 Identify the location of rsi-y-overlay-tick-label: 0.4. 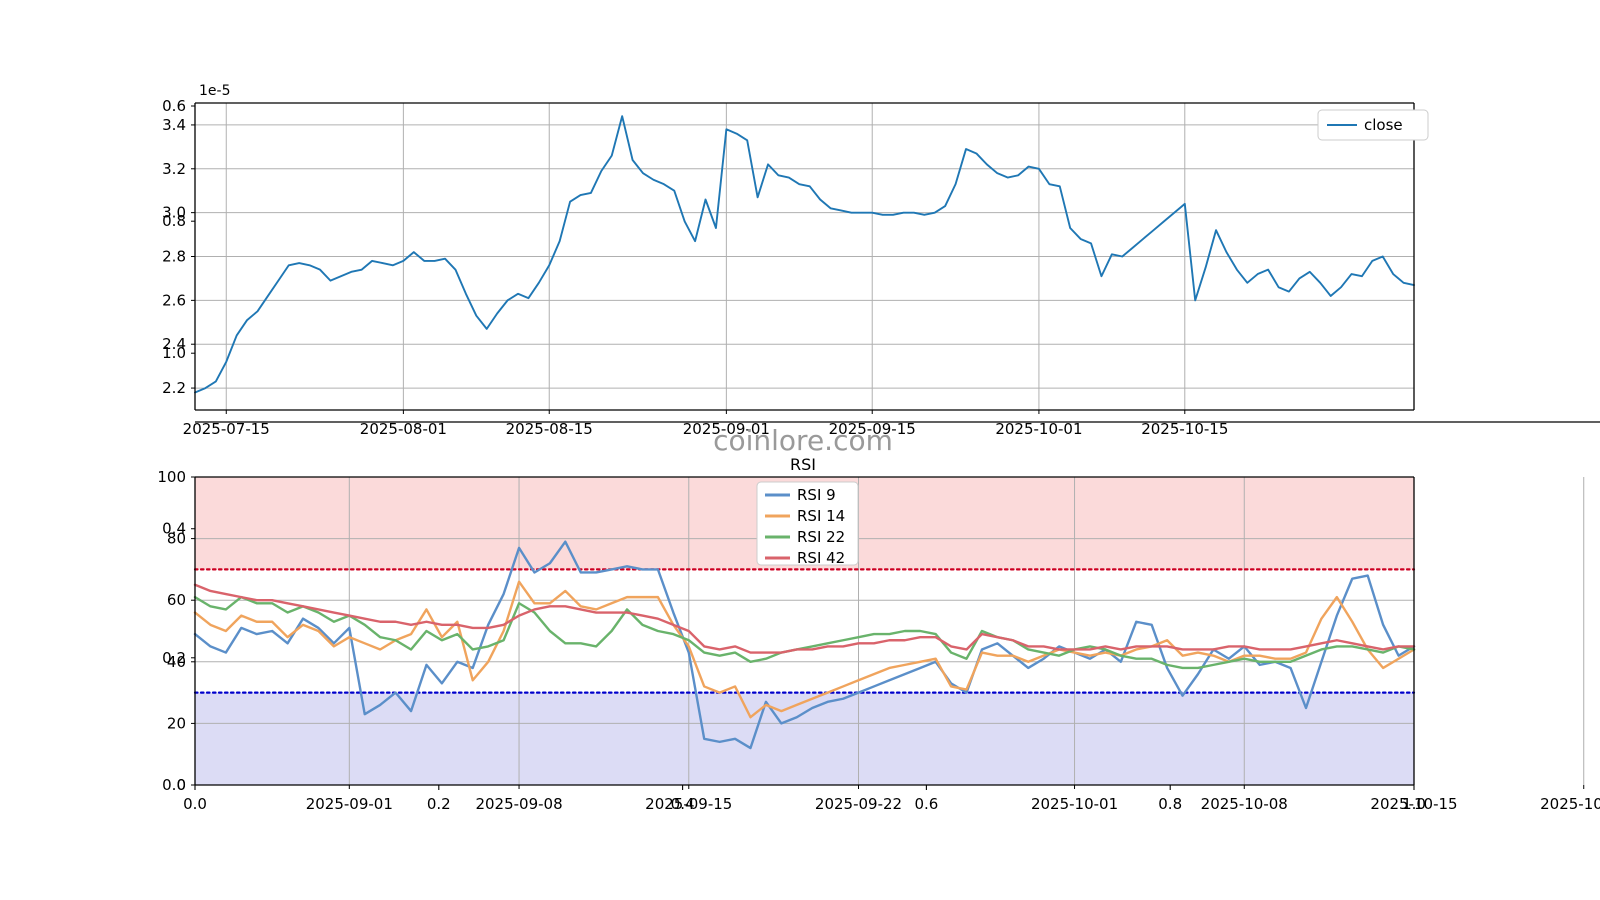
(174, 529).